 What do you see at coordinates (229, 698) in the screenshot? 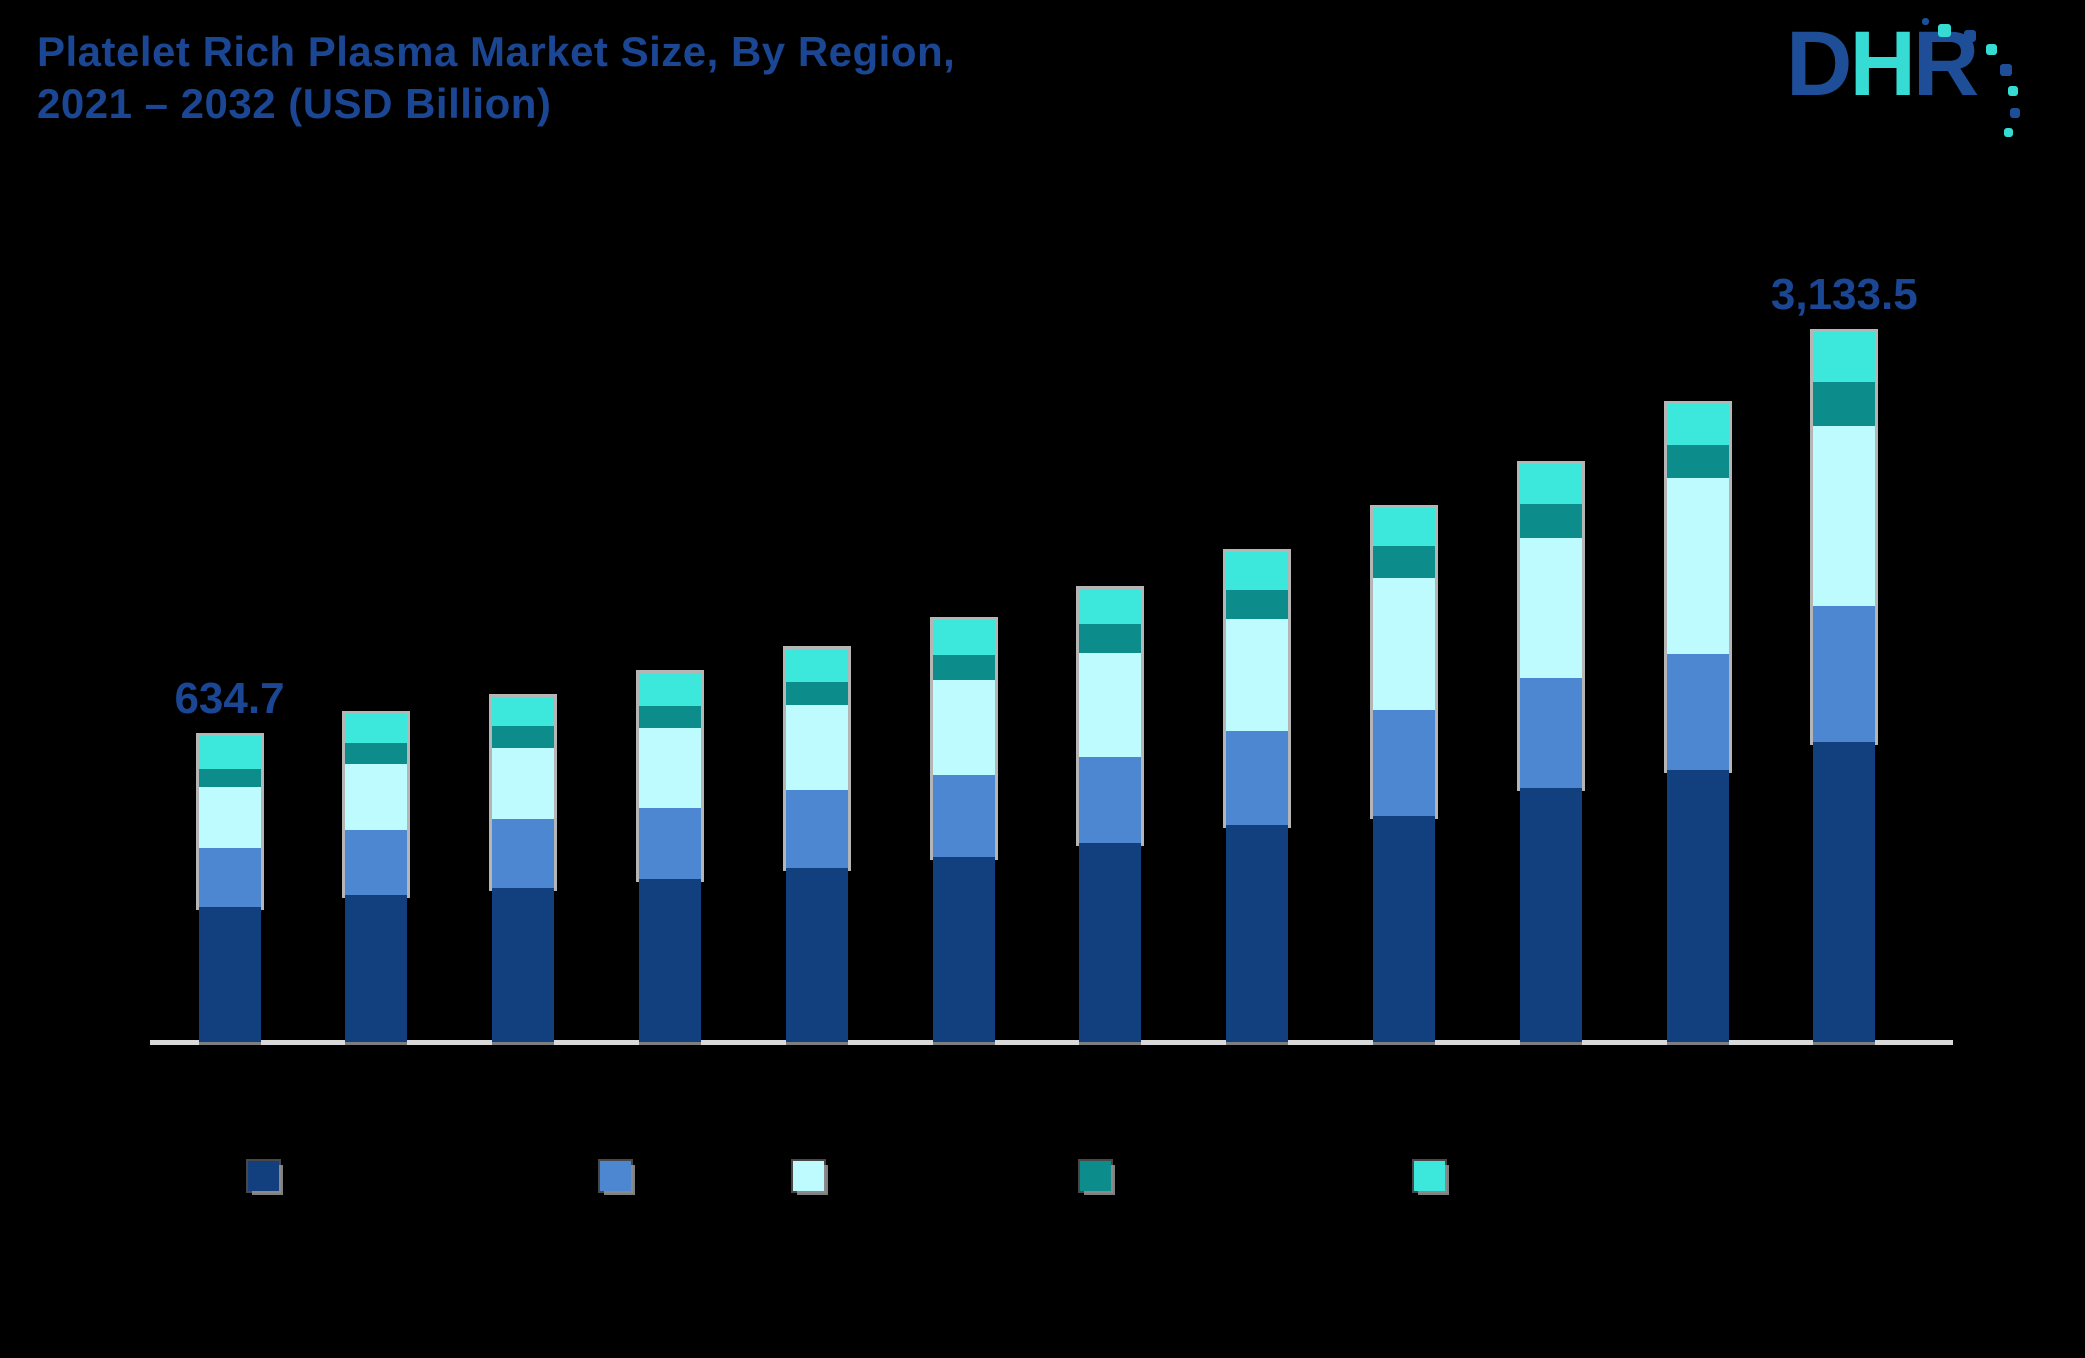
I see `data-label-first-bar: 634.7` at bounding box center [229, 698].